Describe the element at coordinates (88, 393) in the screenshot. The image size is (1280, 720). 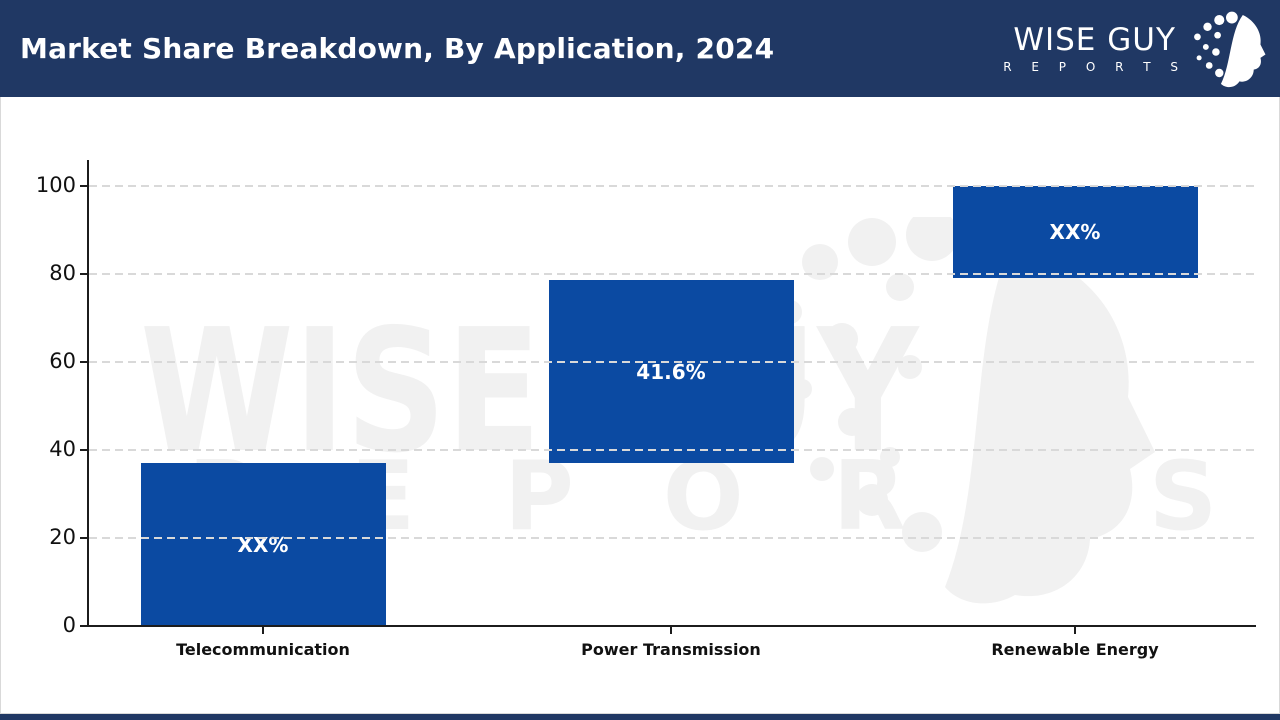
I see `y-axis-line` at that location.